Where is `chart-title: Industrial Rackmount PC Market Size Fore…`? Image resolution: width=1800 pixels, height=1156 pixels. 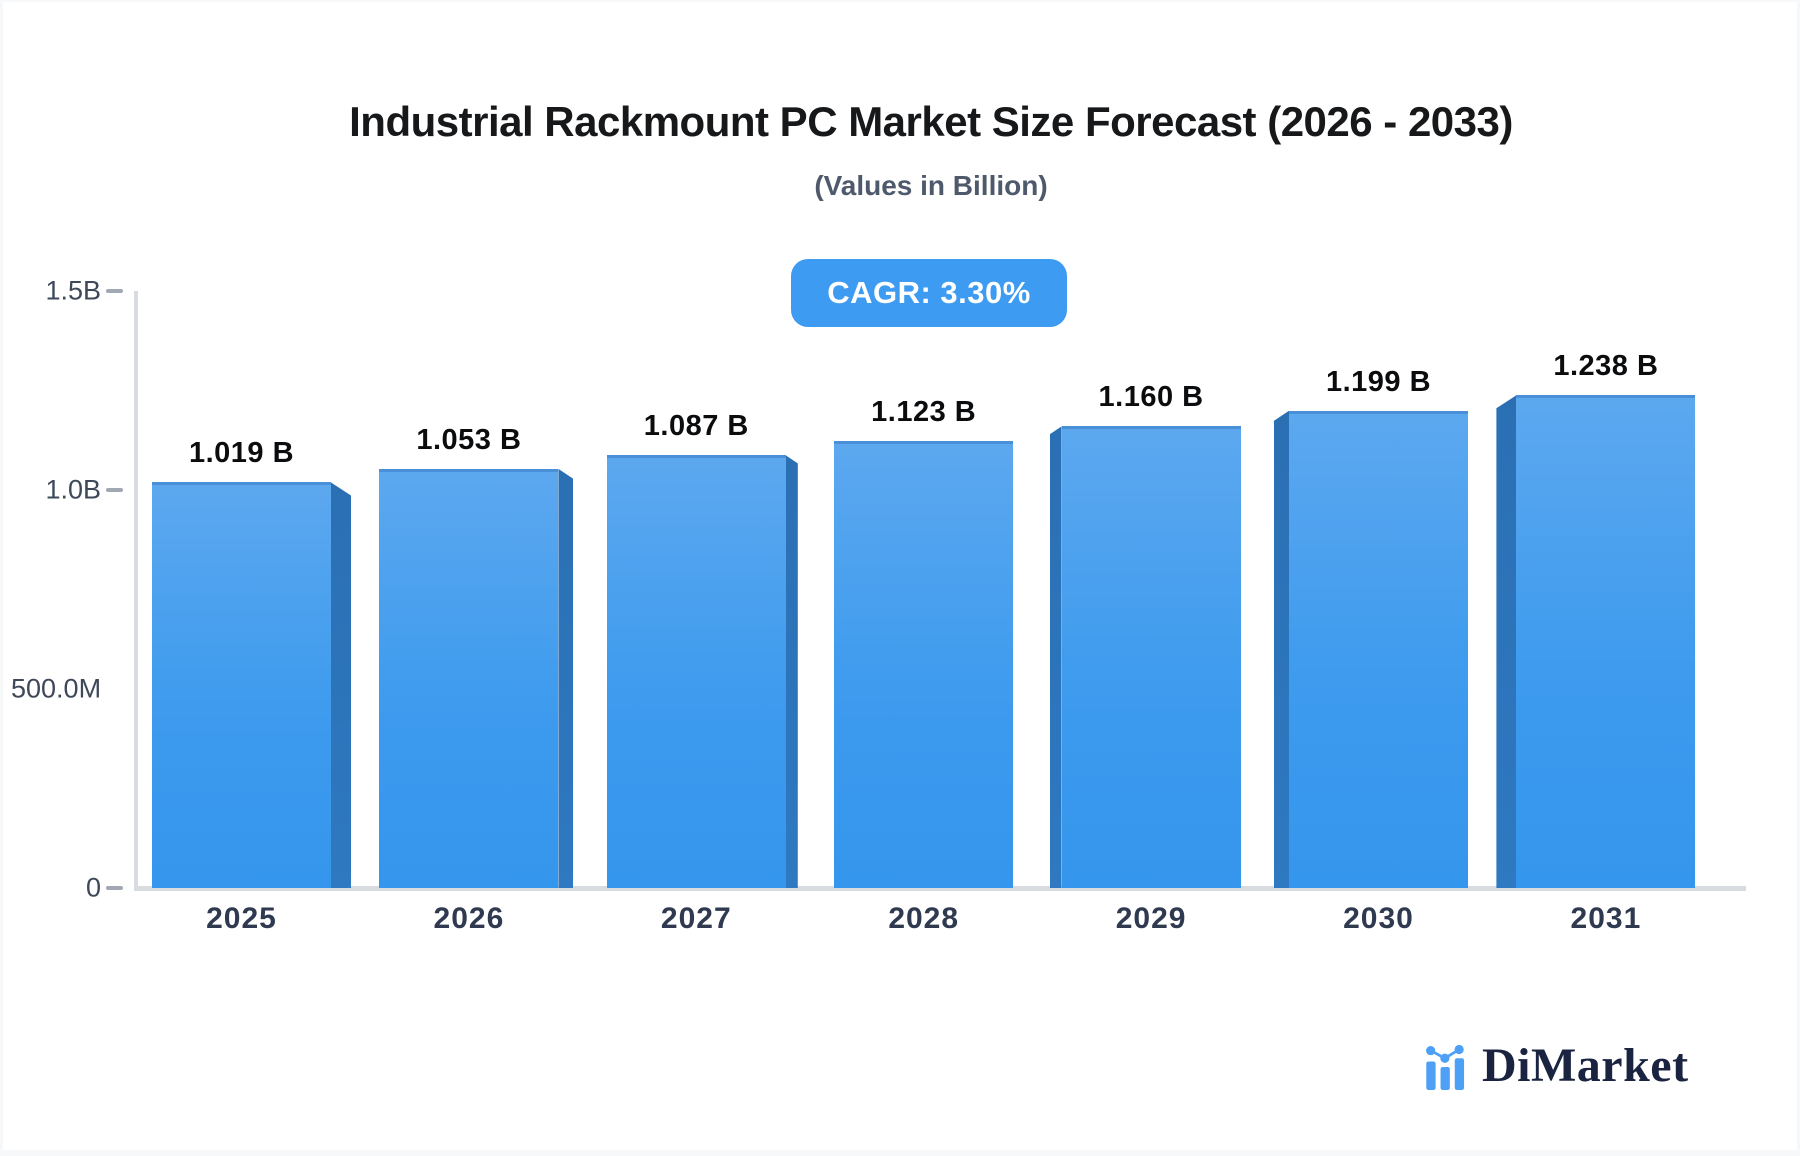 chart-title: Industrial Rackmount PC Market Size Fore… is located at coordinates (931, 121).